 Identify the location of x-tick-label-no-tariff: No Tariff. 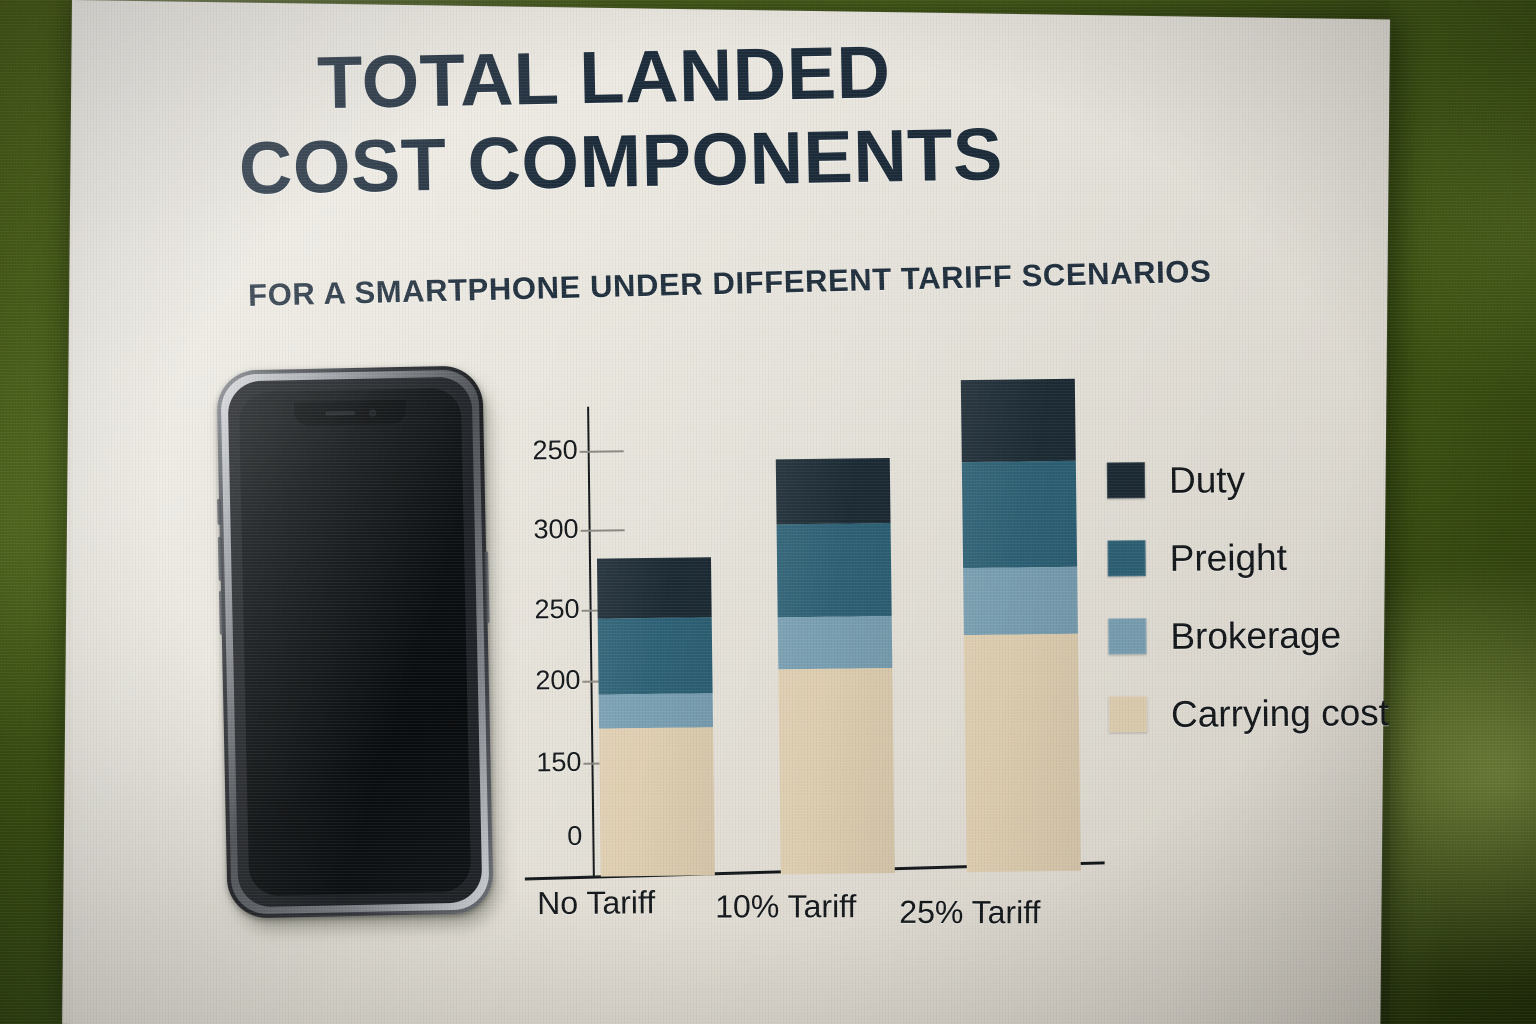
(596, 903).